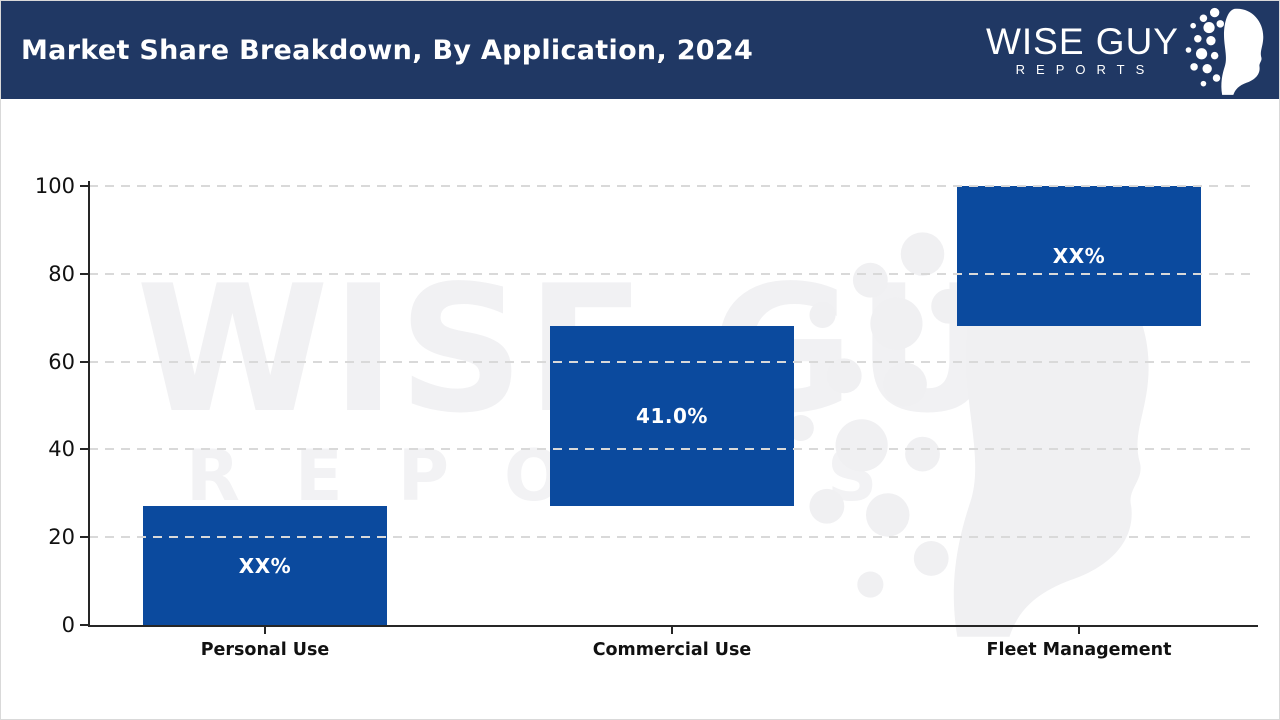  I want to click on bar-fleet-management: XX%, so click(1079, 256).